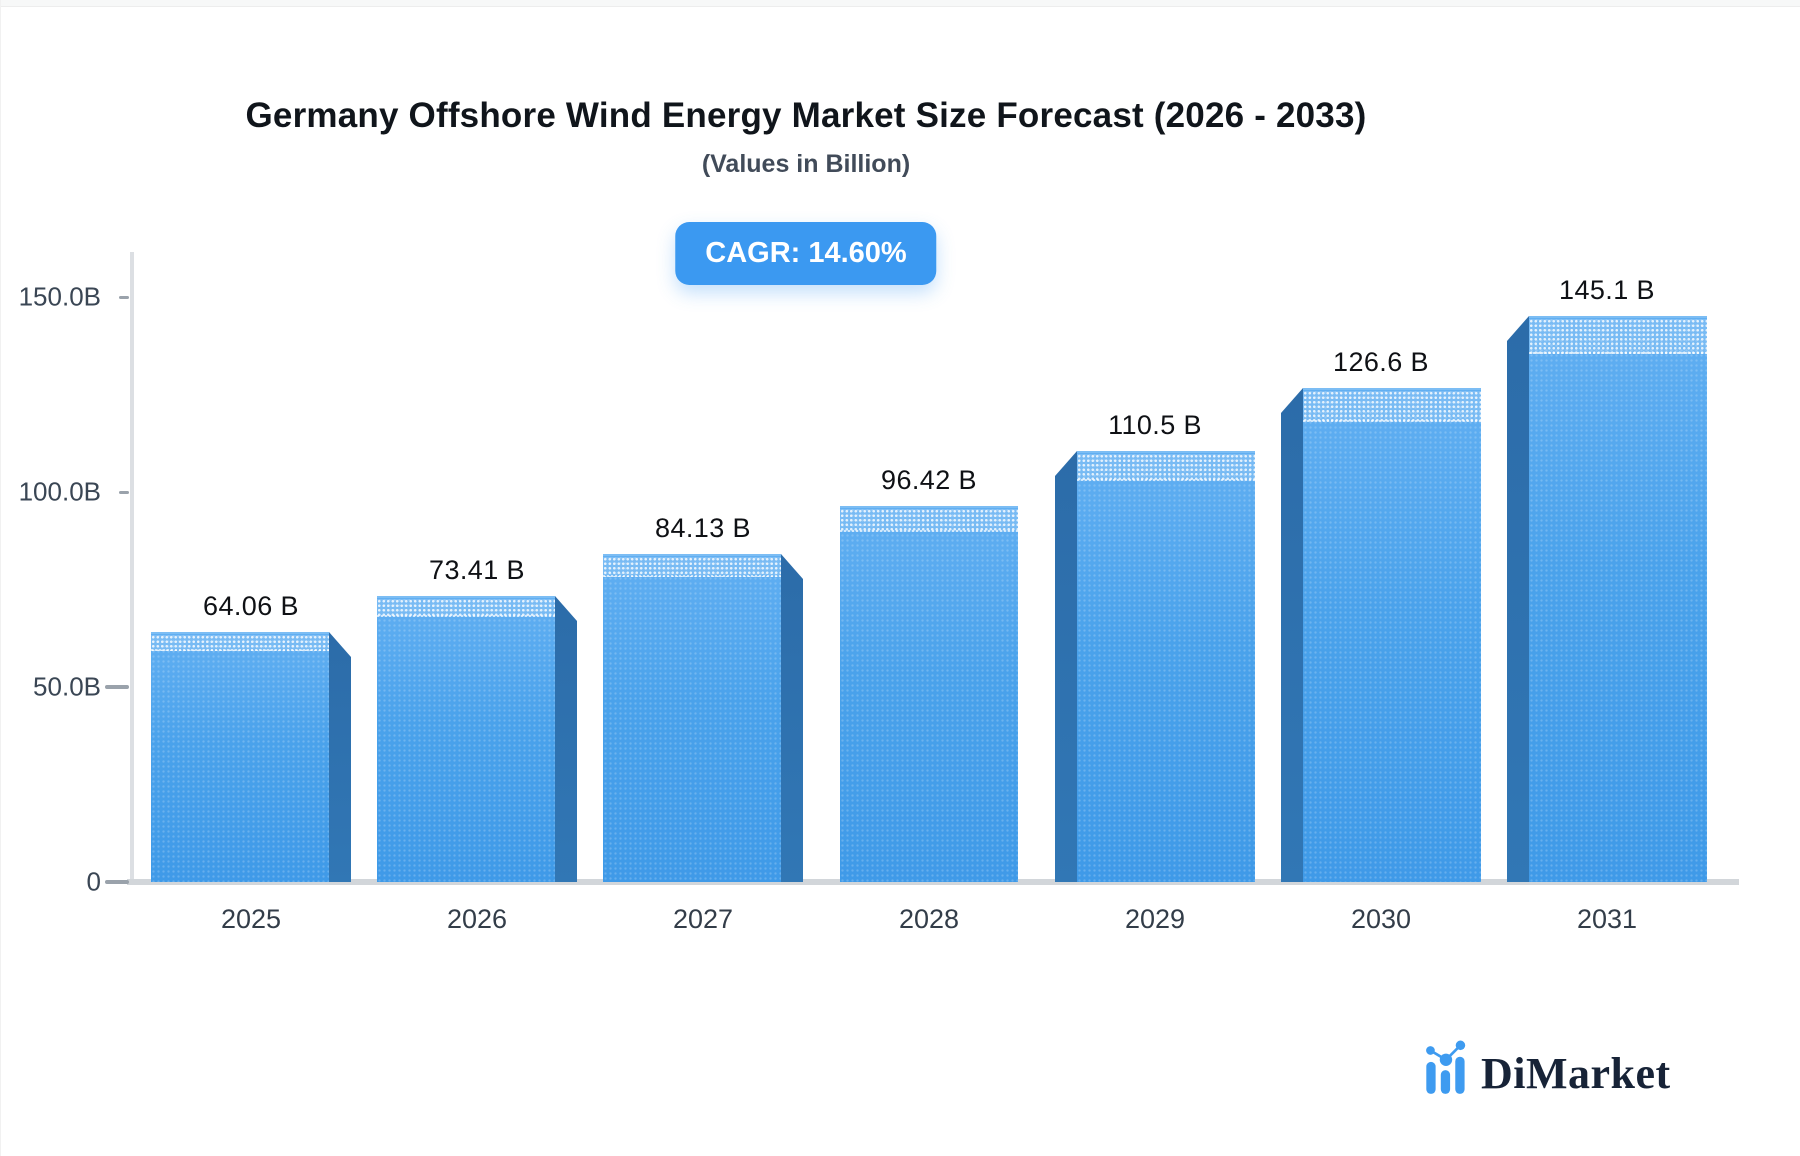 The width and height of the screenshot is (1800, 1156). I want to click on x-axis-label: 2028, so click(929, 919).